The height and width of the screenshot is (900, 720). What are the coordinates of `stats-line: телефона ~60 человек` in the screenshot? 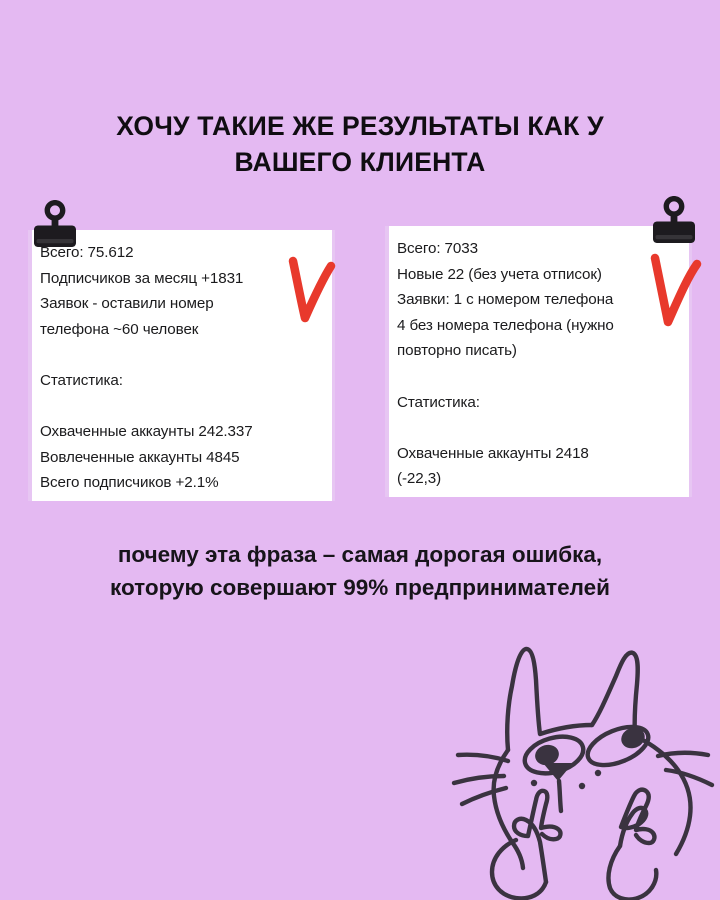 It's located at (119, 329).